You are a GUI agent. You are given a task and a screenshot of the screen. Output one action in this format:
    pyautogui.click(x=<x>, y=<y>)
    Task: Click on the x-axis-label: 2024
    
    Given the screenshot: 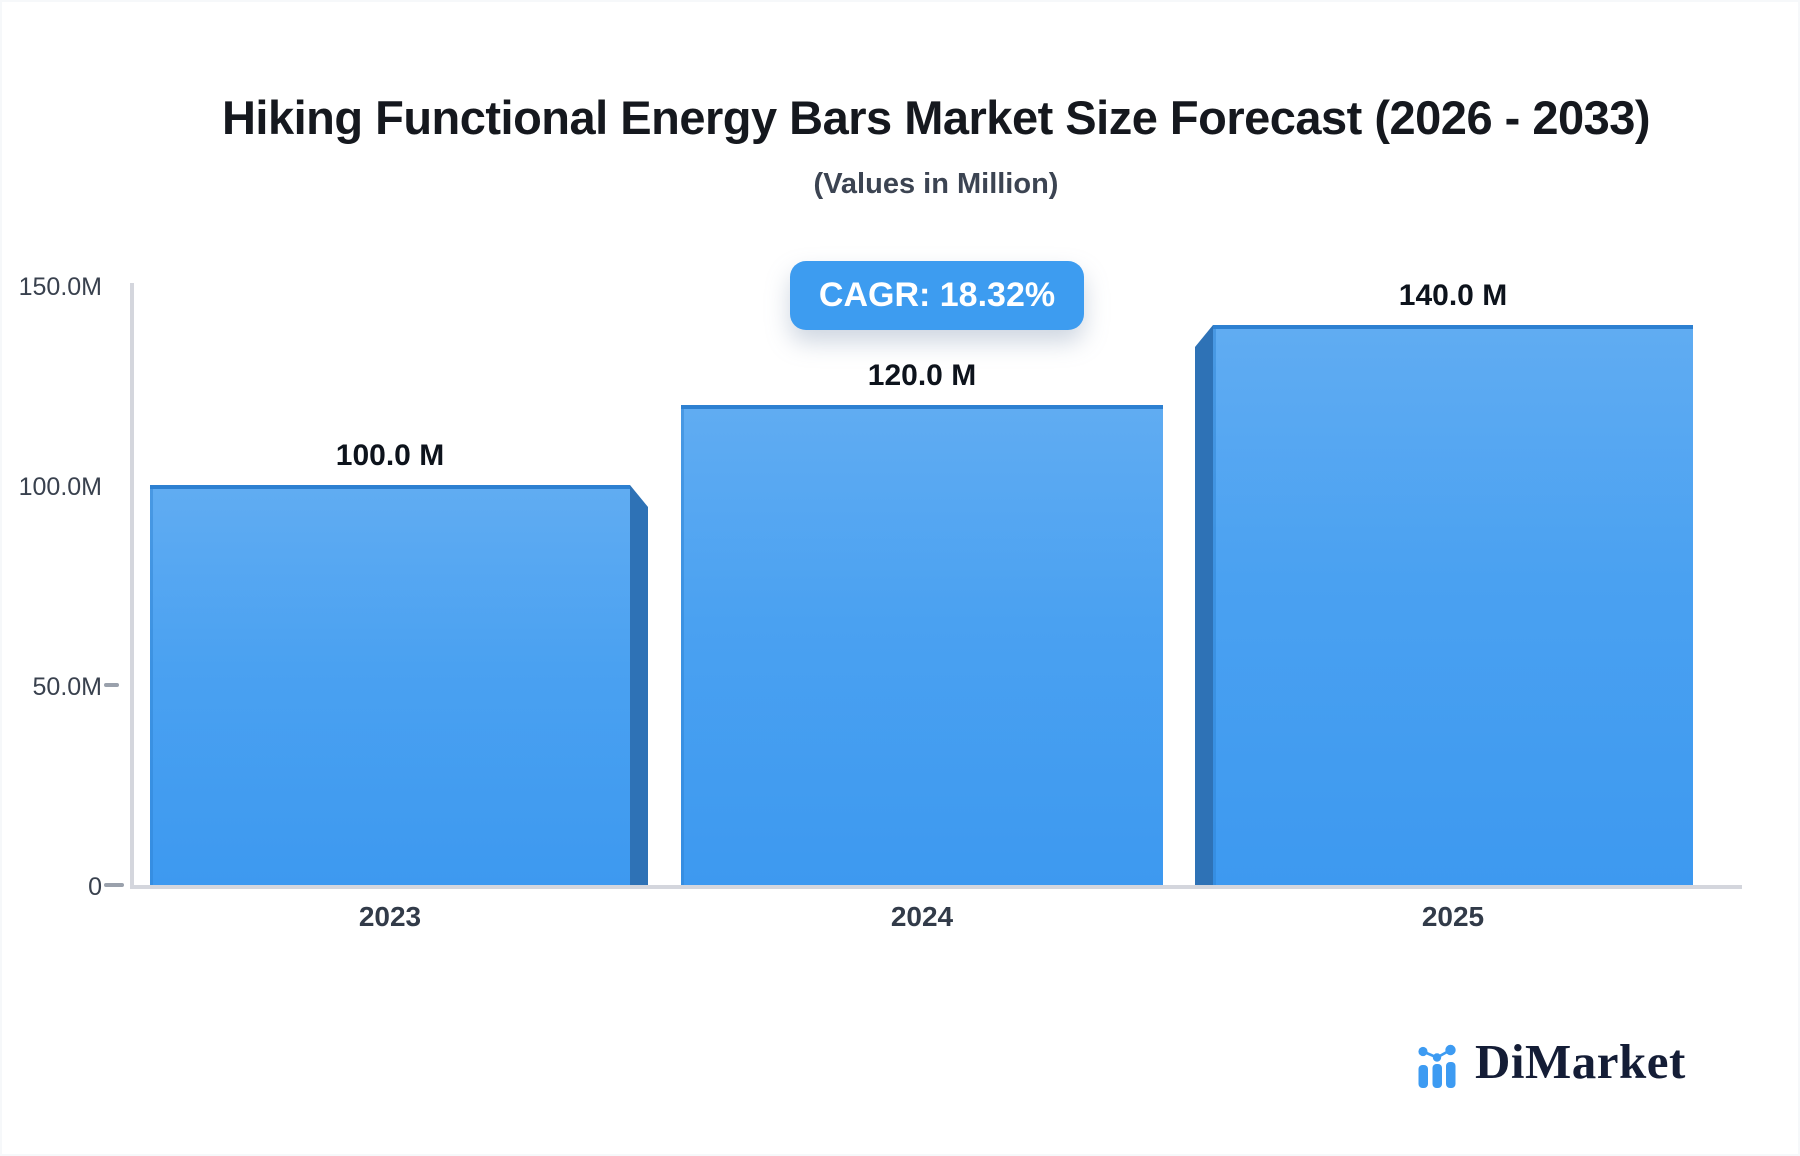 What is the action you would take?
    pyautogui.click(x=922, y=916)
    